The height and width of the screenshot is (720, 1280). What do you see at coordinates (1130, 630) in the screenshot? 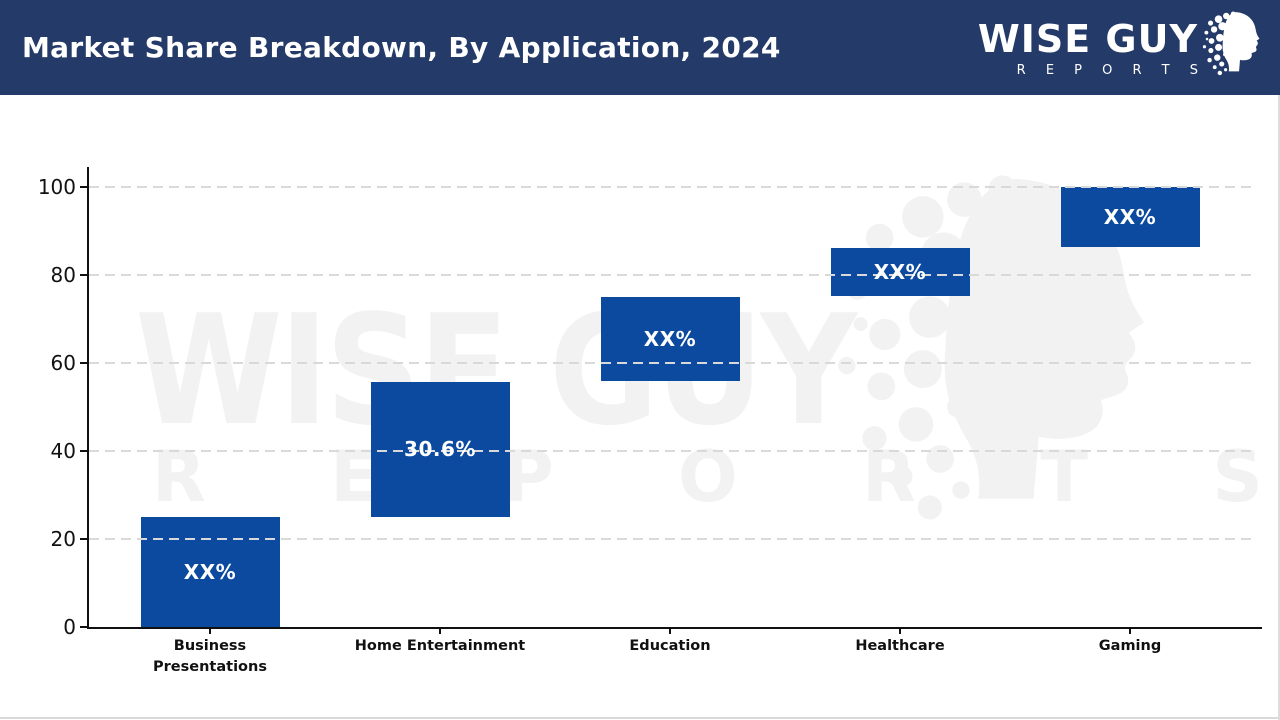
I see `x-tick-gaming` at bounding box center [1130, 630].